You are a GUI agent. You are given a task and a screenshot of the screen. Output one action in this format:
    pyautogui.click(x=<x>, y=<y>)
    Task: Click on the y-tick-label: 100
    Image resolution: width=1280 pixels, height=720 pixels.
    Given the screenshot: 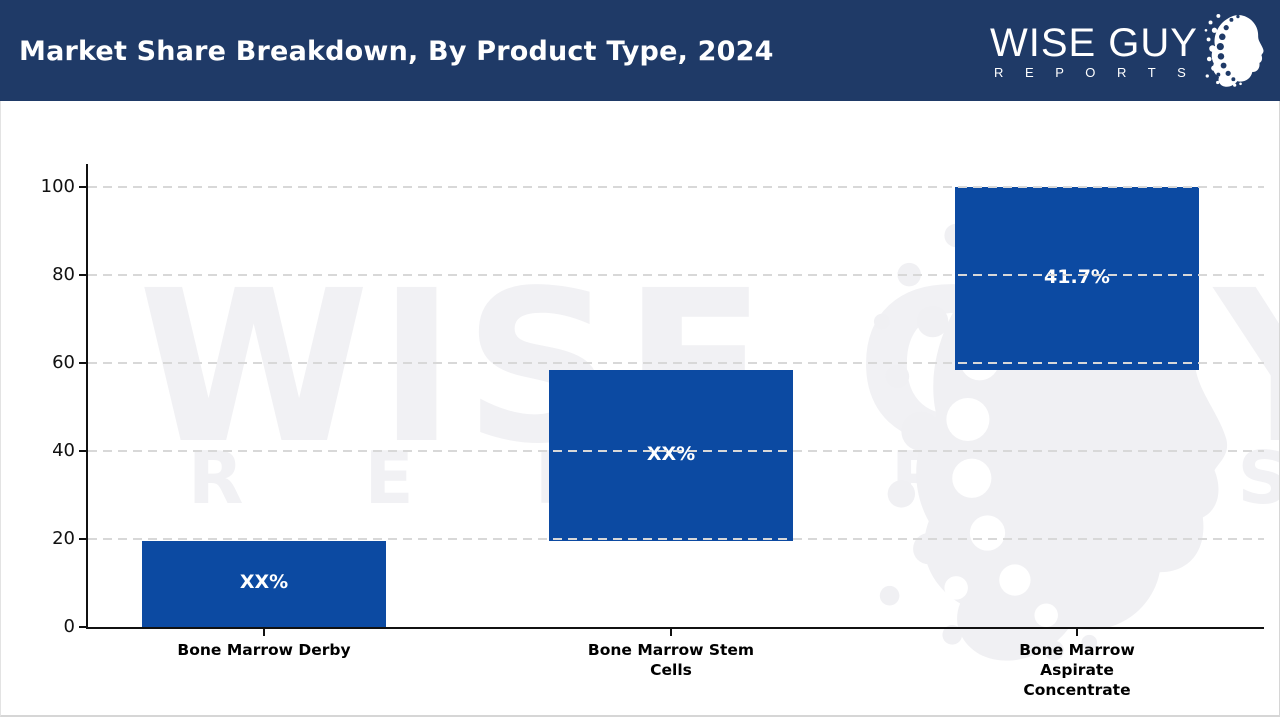 What is the action you would take?
    pyautogui.click(x=57, y=186)
    